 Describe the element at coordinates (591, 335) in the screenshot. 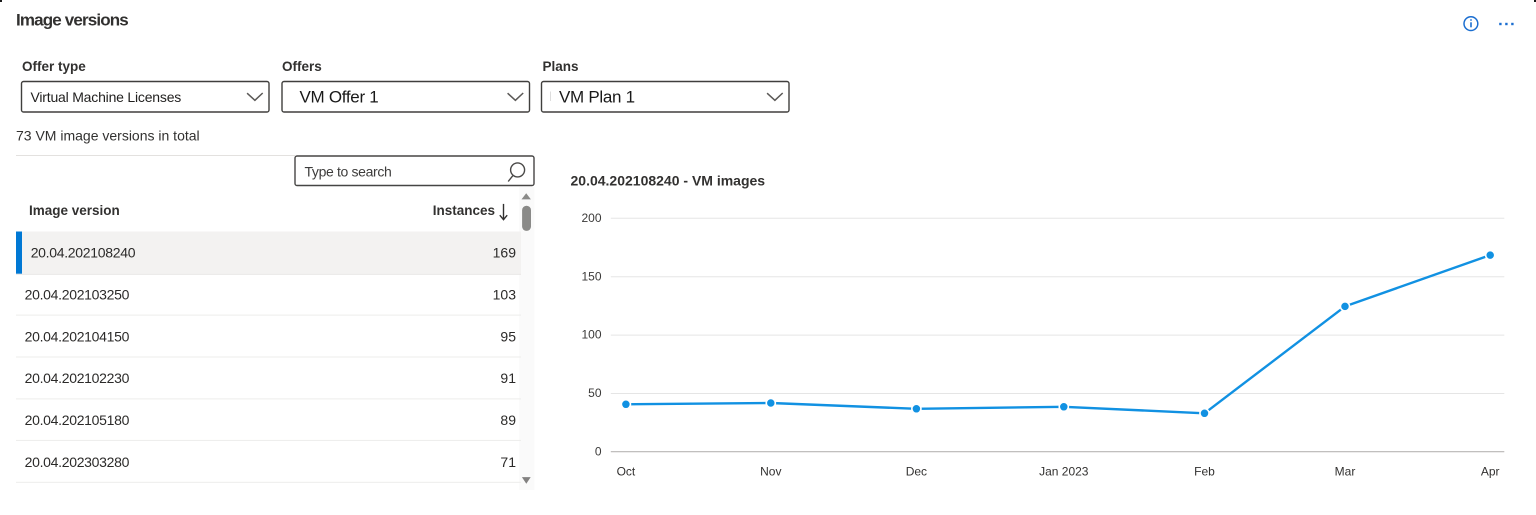

I see `svg-text: 100` at that location.